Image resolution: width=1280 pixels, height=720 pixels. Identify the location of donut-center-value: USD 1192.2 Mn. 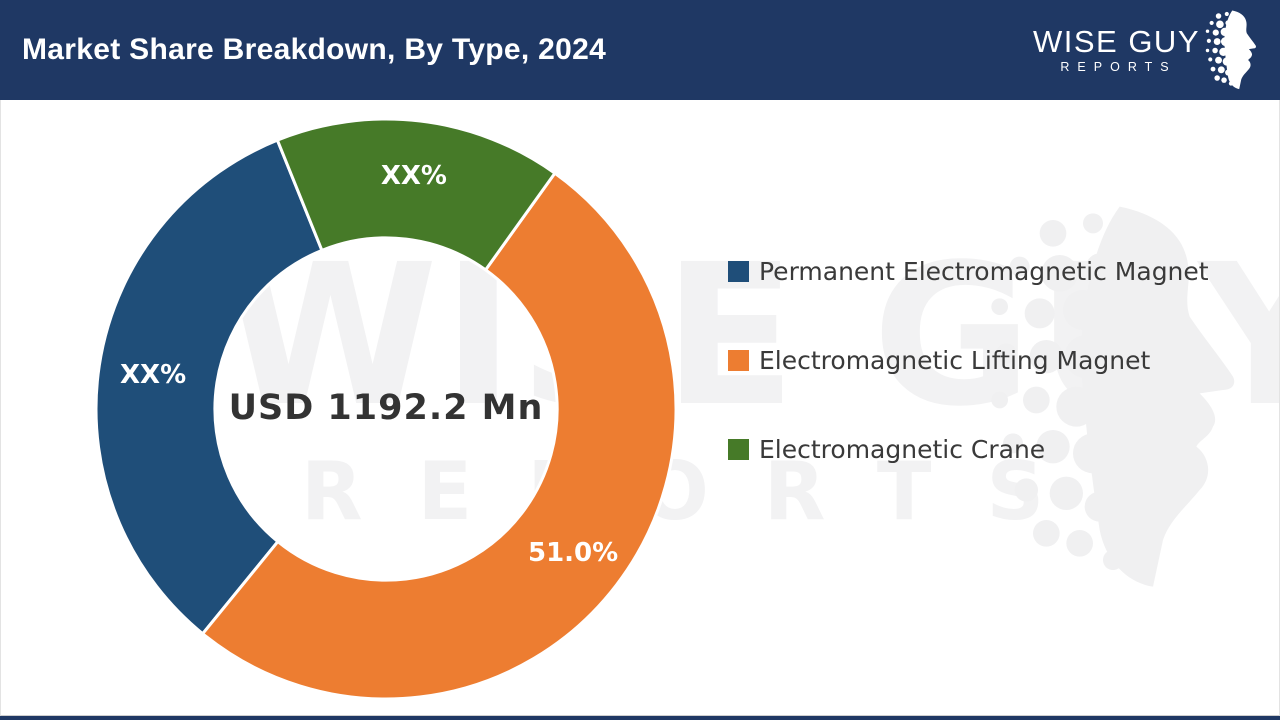
(386, 408).